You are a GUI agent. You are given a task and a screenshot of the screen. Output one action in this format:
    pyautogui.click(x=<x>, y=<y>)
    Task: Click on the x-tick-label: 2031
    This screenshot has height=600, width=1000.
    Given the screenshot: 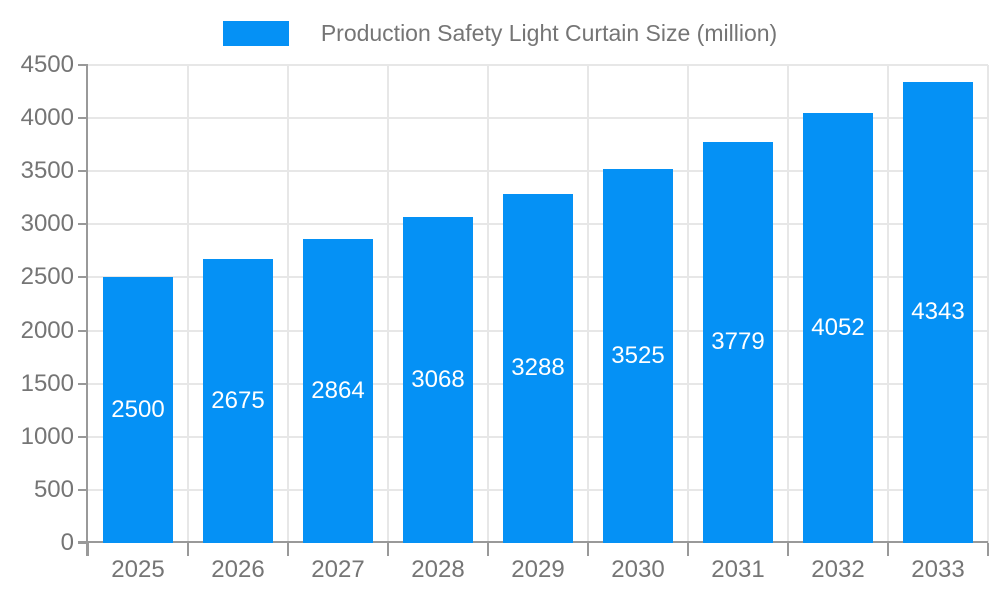 What is the action you would take?
    pyautogui.click(x=738, y=569)
    